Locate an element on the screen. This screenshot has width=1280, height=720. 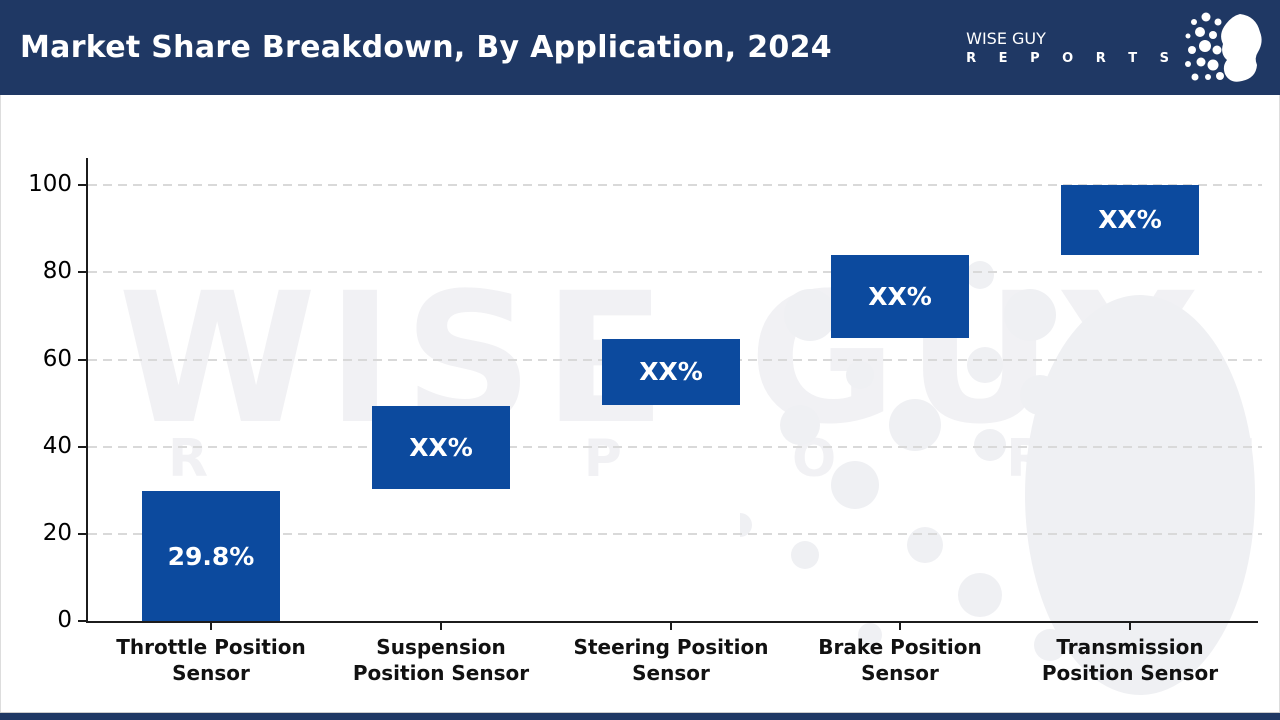
y-tick-label: 20 is located at coordinates (57, 532).